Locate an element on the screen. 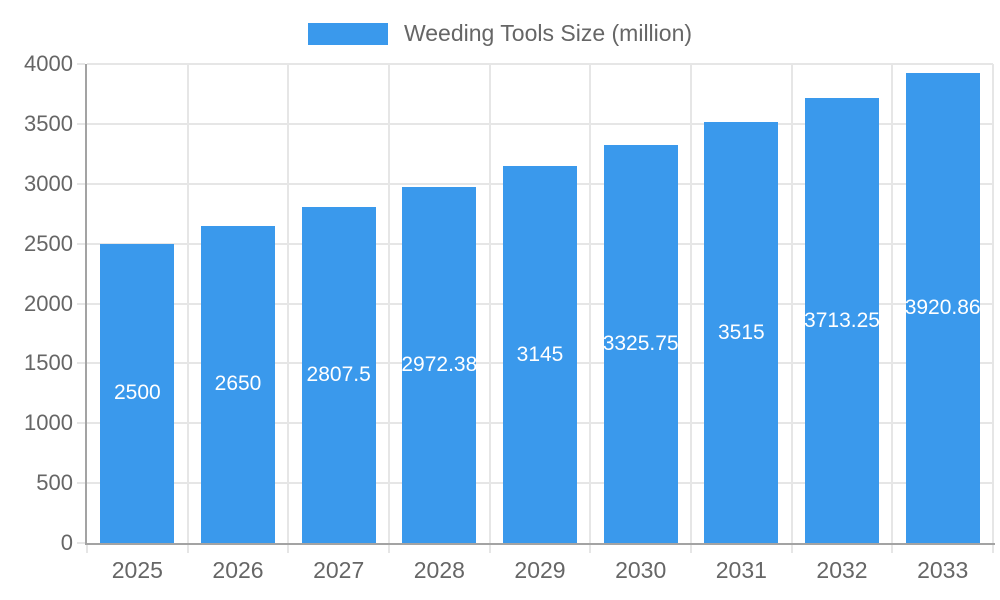  bar-2025: 2500 is located at coordinates (137, 393).